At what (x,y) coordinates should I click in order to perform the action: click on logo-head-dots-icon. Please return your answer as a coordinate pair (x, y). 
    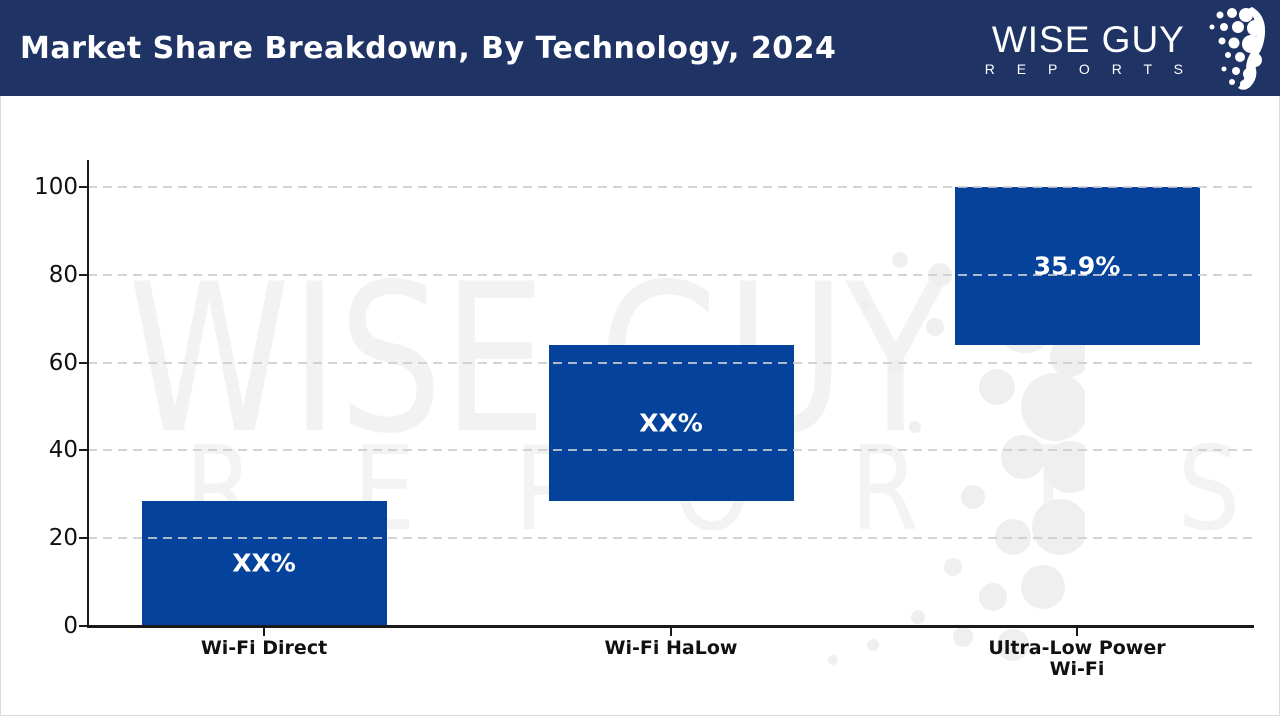
    Looking at the image, I should click on (1237, 48).